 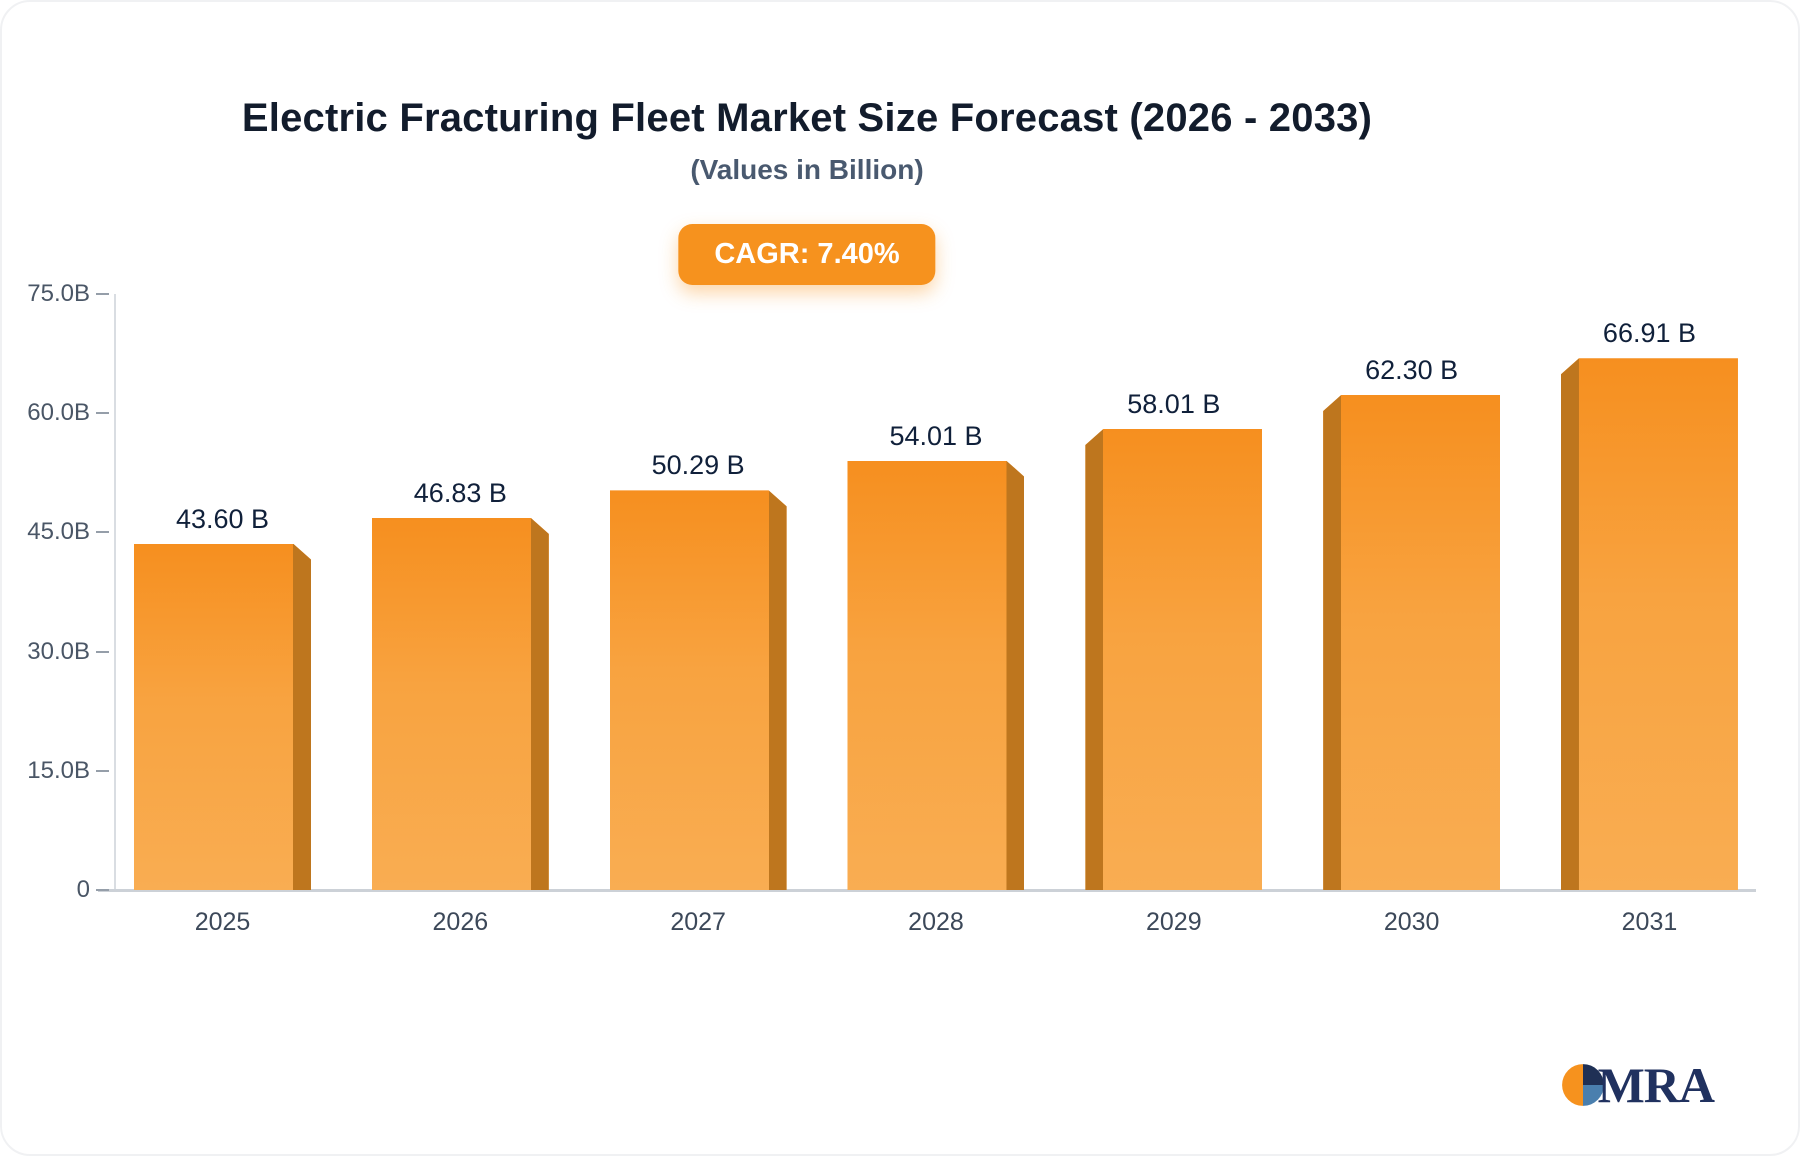 What do you see at coordinates (58, 413) in the screenshot?
I see `y-tick-label: 60.0B` at bounding box center [58, 413].